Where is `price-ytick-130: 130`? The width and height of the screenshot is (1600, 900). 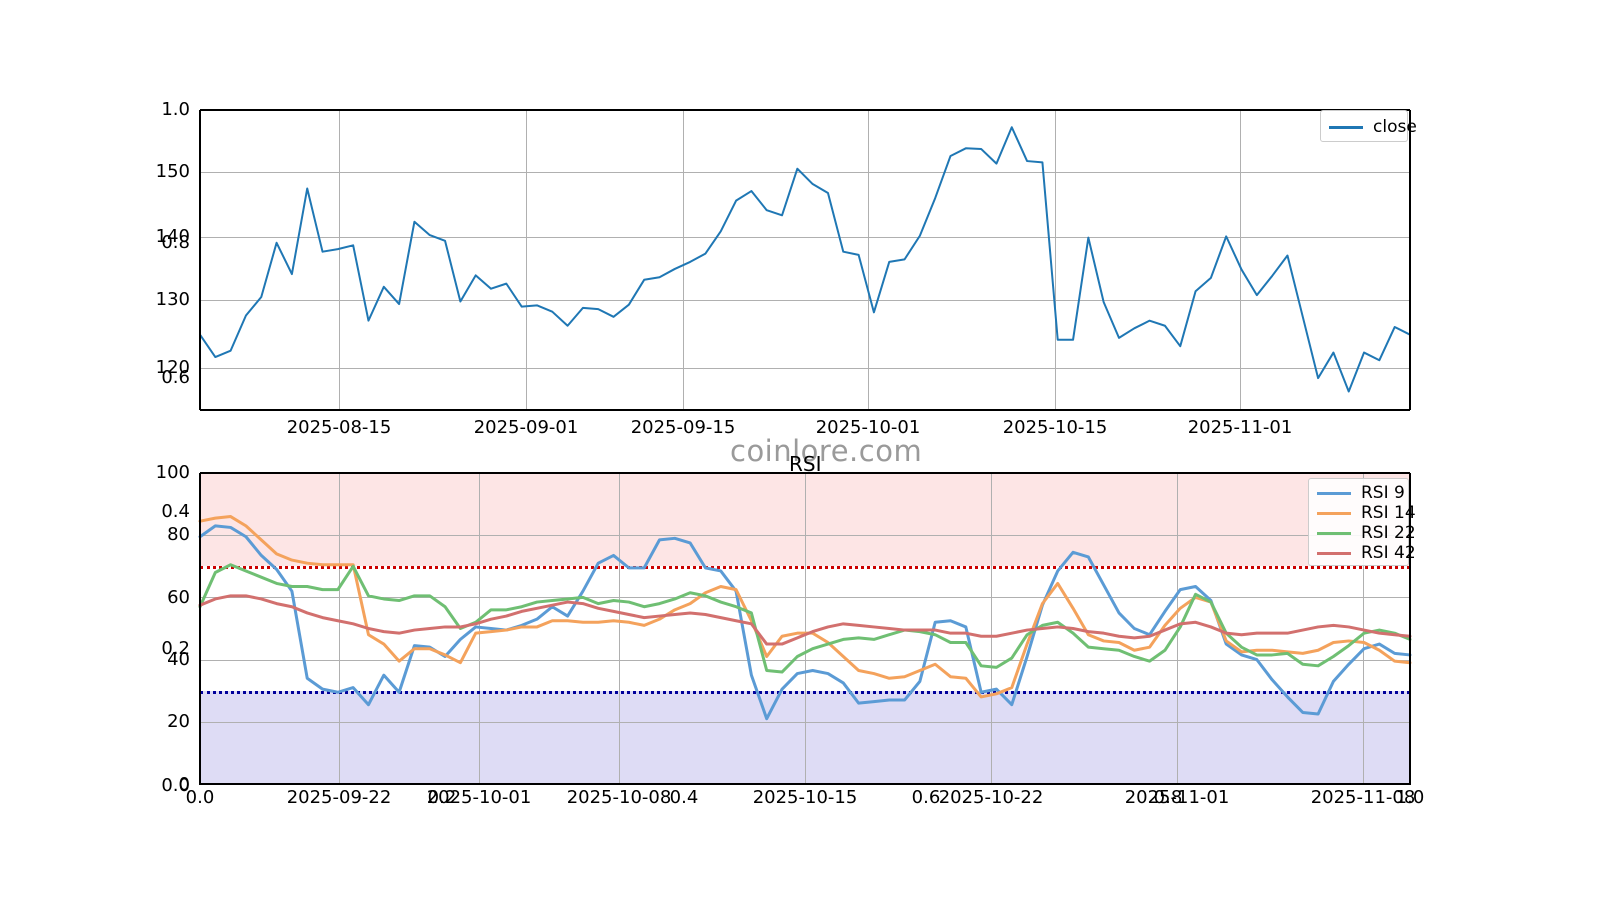 price-ytick-130: 130 is located at coordinates (172, 299).